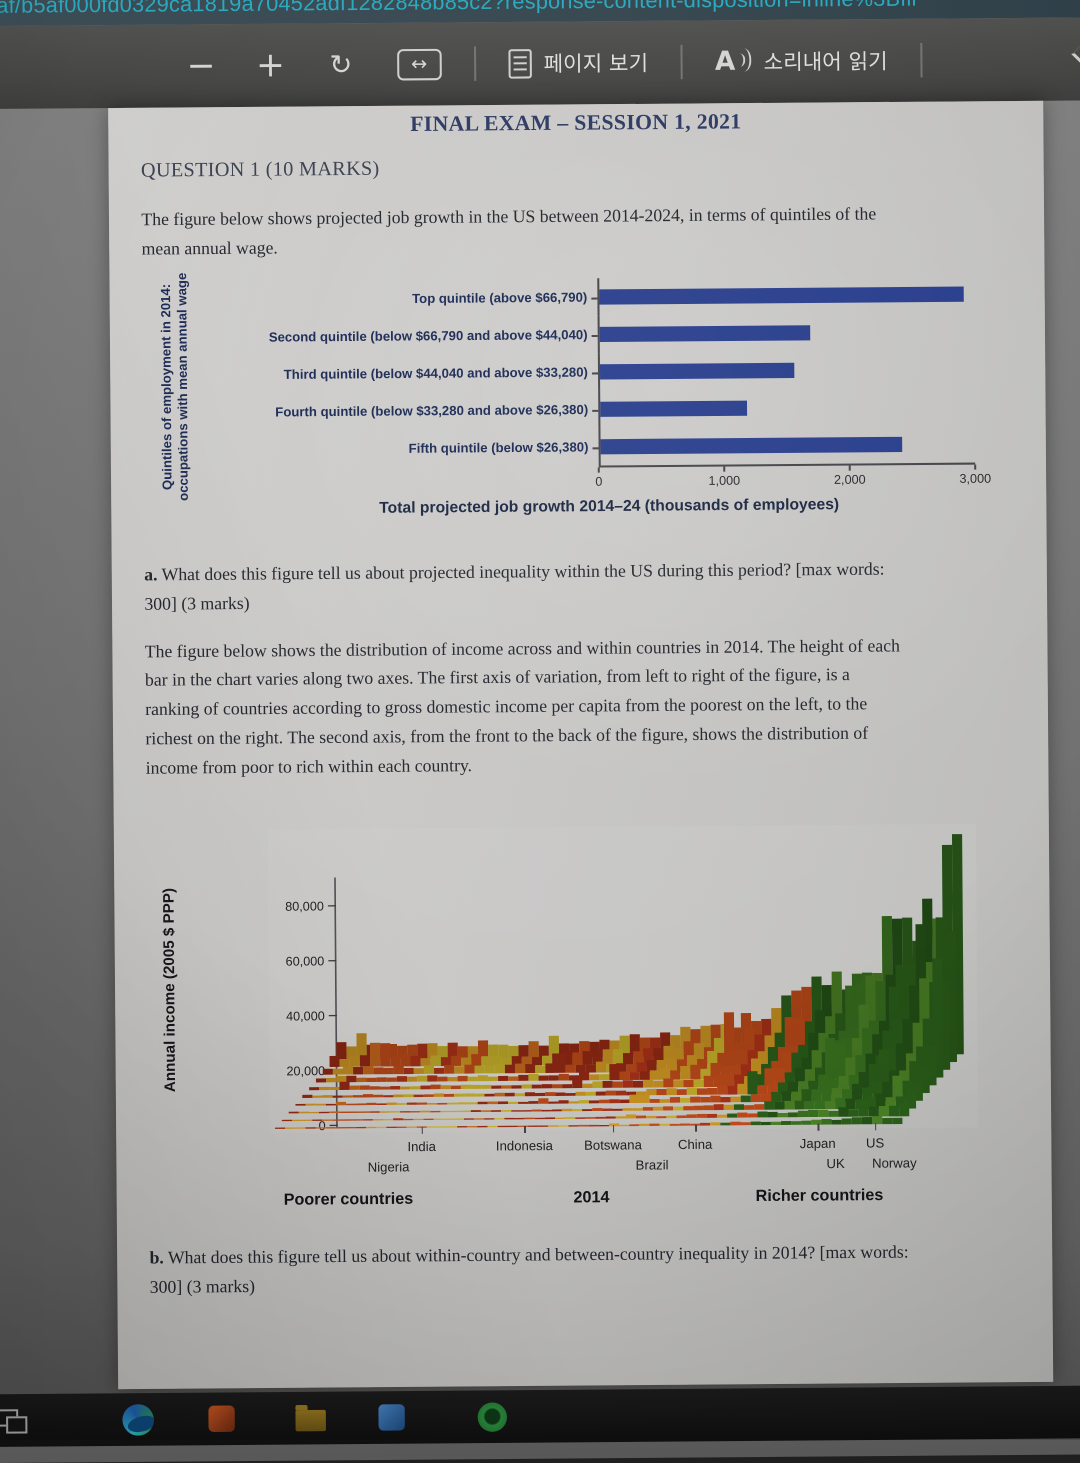 The image size is (1080, 1463). Describe the element at coordinates (221, 1419) in the screenshot. I see `orange-app-icon` at that location.